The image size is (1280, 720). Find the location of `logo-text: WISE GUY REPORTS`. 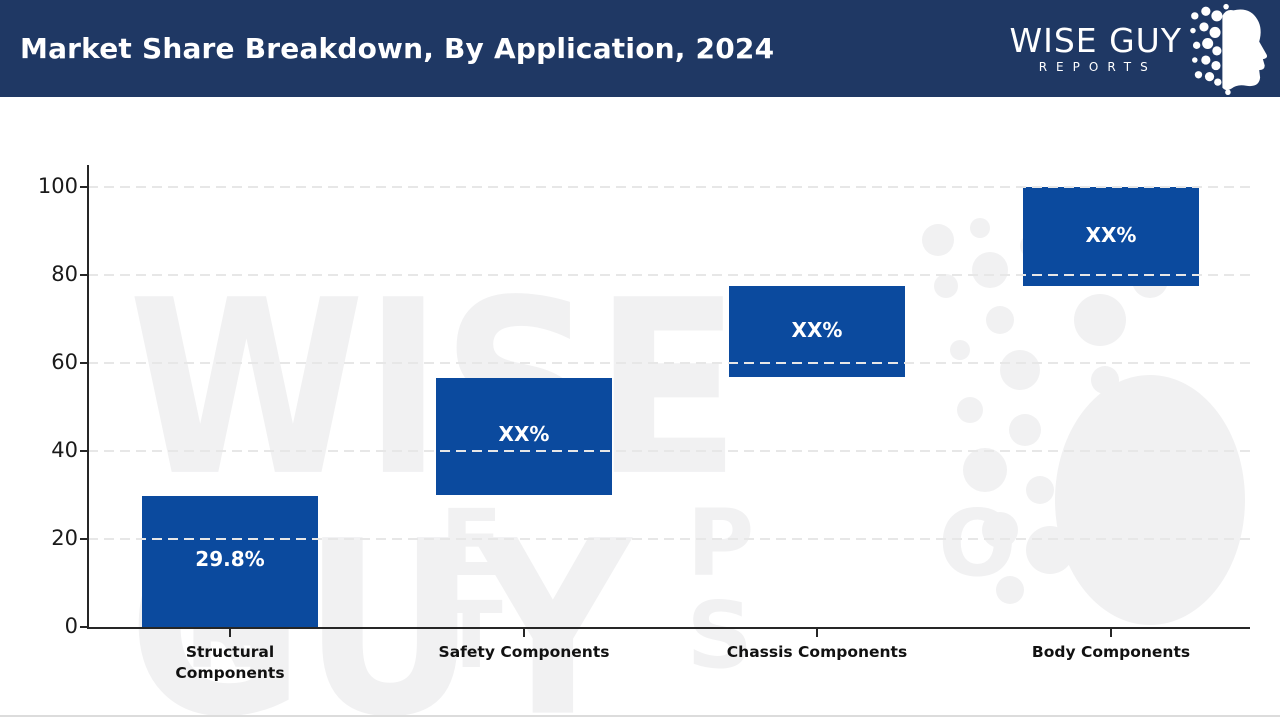

logo-text: WISE GUY REPORTS is located at coordinates (1095, 49).